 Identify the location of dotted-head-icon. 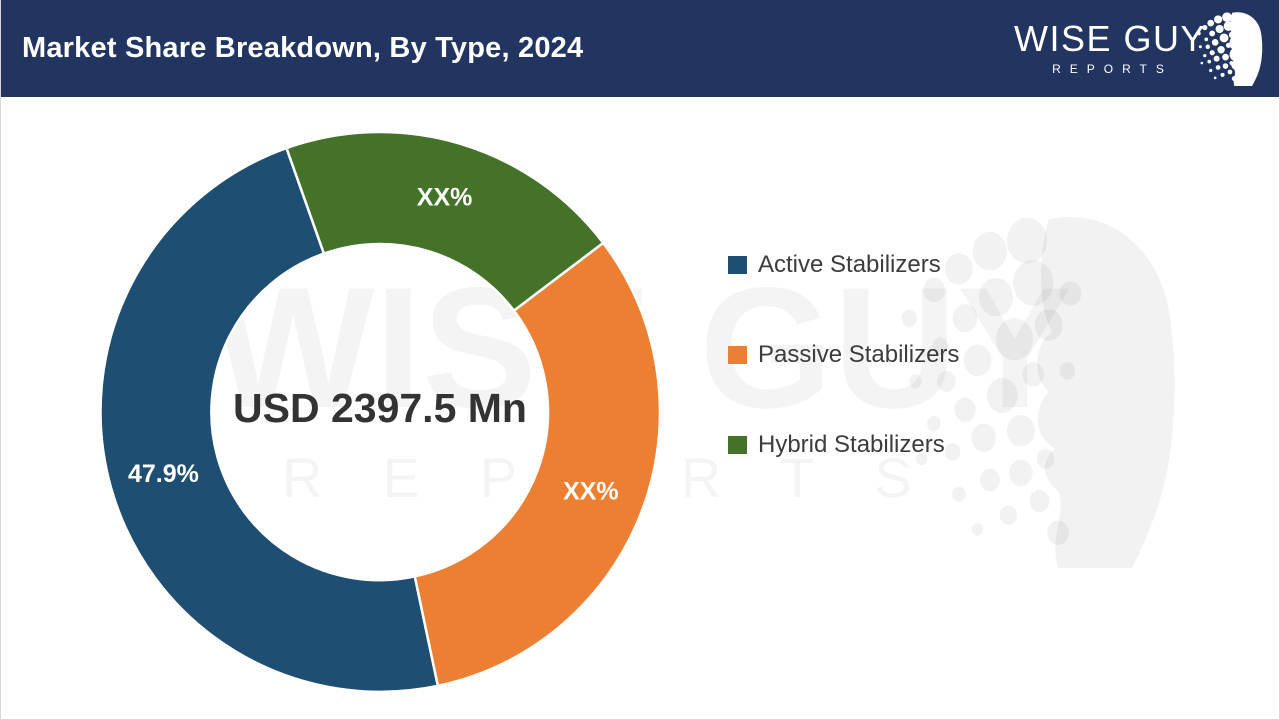
(1230, 48).